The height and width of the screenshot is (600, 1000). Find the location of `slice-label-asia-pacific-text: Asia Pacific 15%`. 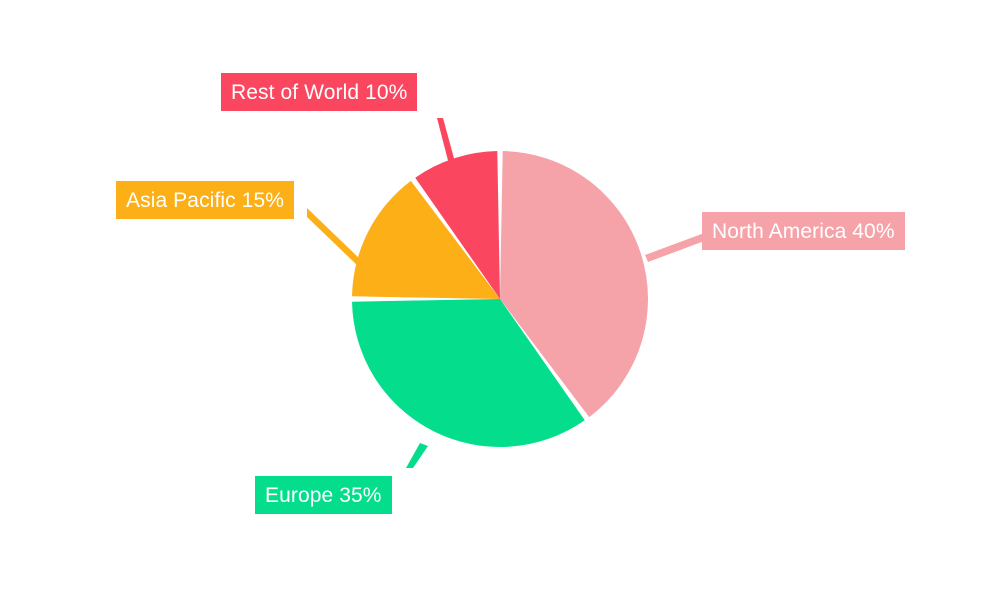

slice-label-asia-pacific-text: Asia Pacific 15% is located at coordinates (205, 200).